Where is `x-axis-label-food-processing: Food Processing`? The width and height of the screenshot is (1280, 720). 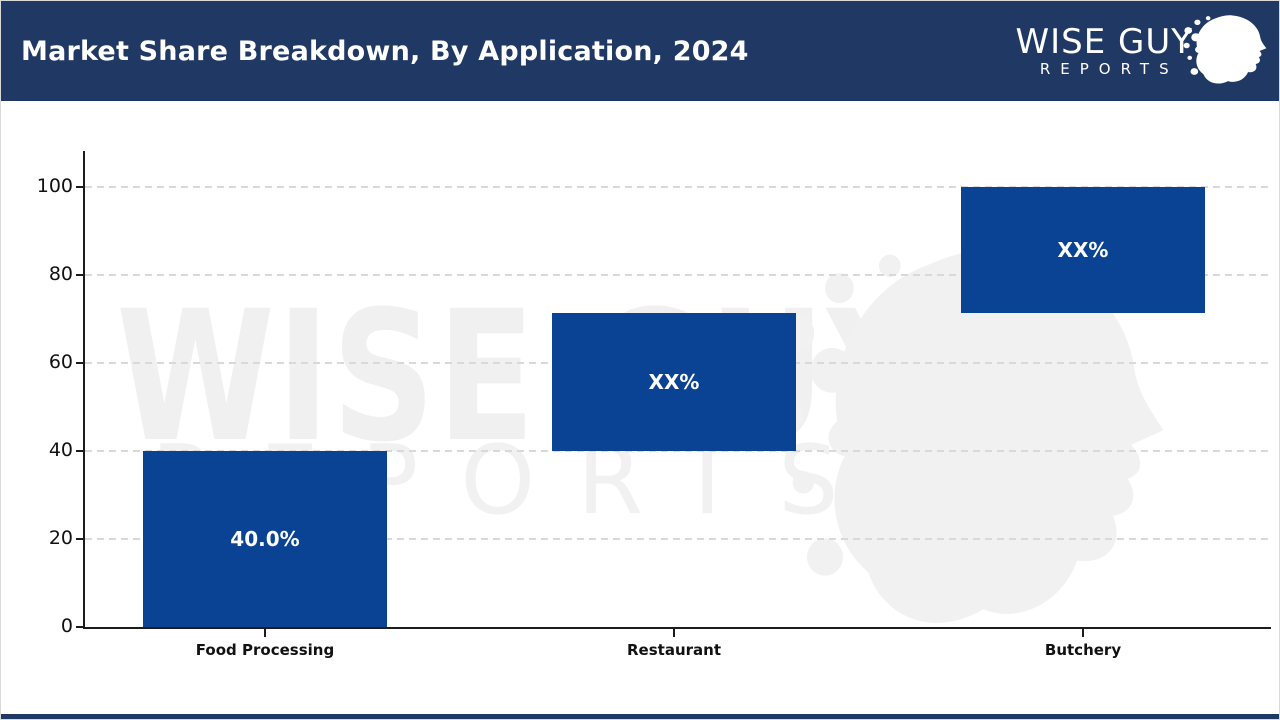 x-axis-label-food-processing: Food Processing is located at coordinates (265, 650).